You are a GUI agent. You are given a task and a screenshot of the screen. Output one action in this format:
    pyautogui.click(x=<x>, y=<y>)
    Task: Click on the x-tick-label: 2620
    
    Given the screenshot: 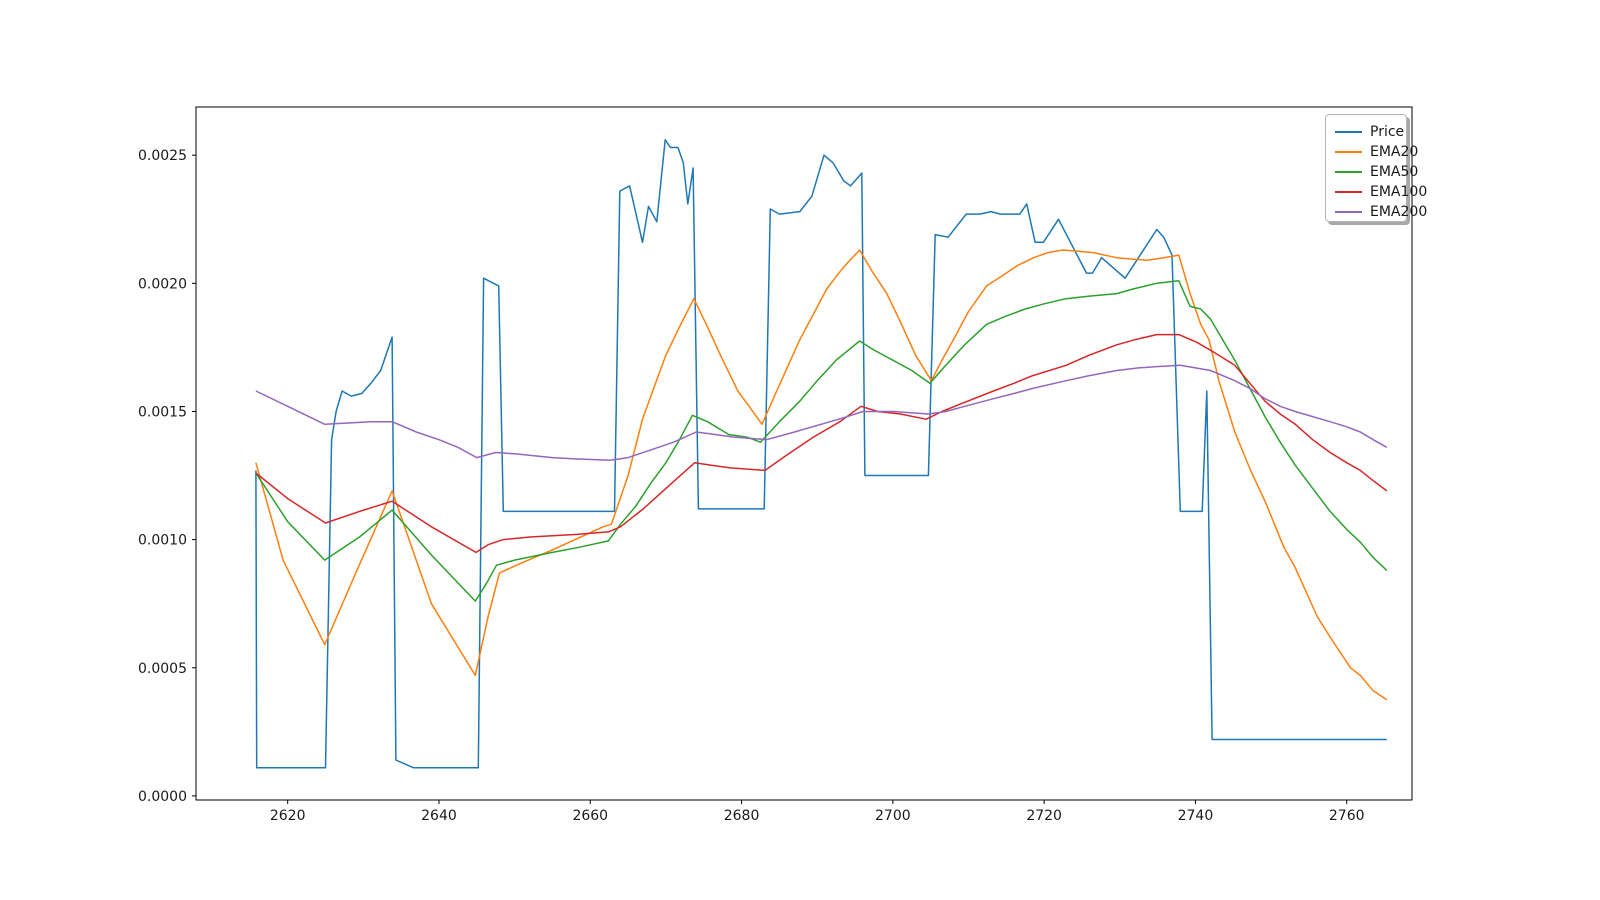 What is the action you would take?
    pyautogui.click(x=288, y=816)
    